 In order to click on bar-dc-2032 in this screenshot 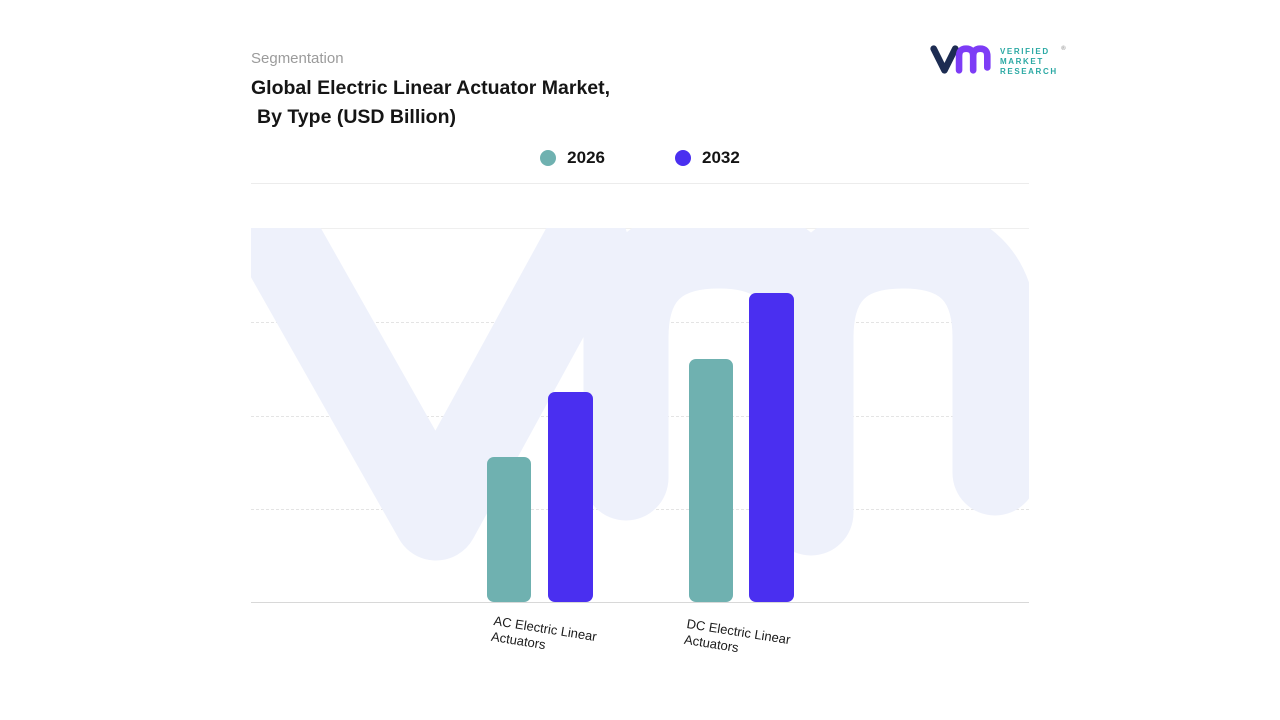, I will do `click(771, 447)`.